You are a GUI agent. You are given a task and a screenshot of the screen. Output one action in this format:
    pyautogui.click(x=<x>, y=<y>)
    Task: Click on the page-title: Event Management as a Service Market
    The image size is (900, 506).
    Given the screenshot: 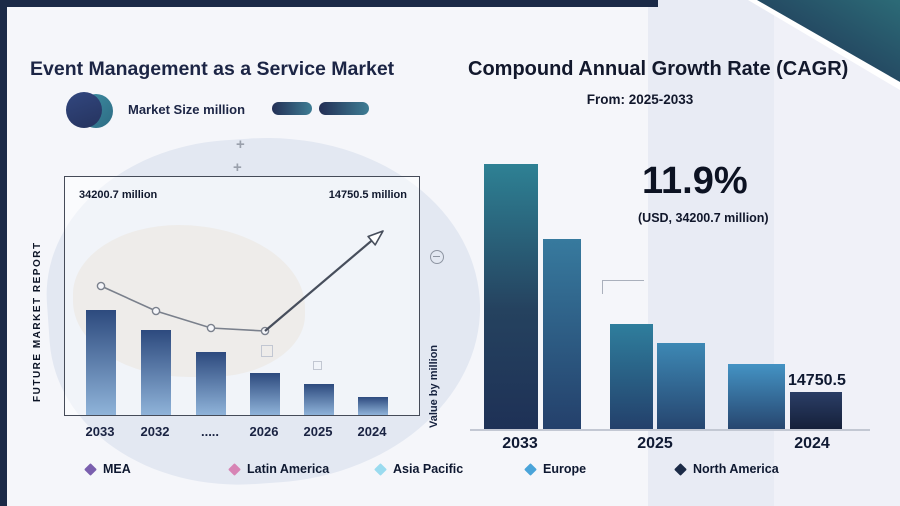 What is the action you would take?
    pyautogui.click(x=212, y=69)
    